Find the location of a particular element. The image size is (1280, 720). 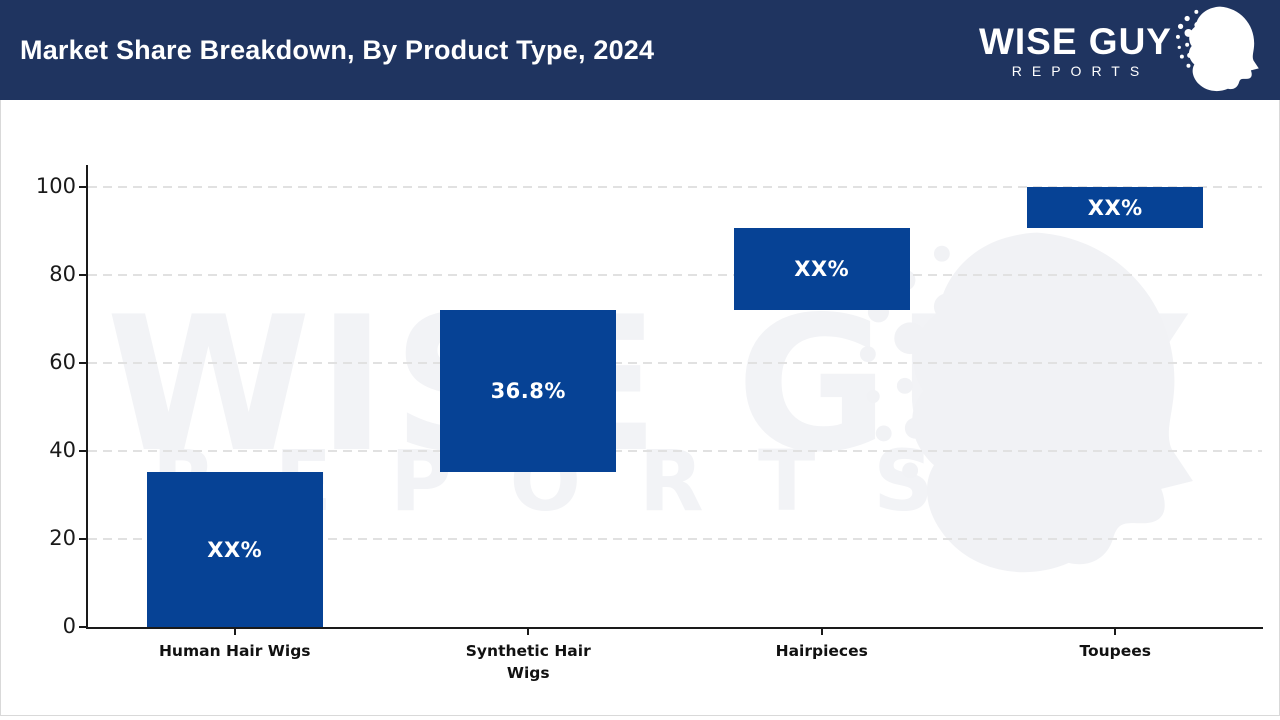

x-tick-label: Synthetic Hair Wigs is located at coordinates (528, 662).